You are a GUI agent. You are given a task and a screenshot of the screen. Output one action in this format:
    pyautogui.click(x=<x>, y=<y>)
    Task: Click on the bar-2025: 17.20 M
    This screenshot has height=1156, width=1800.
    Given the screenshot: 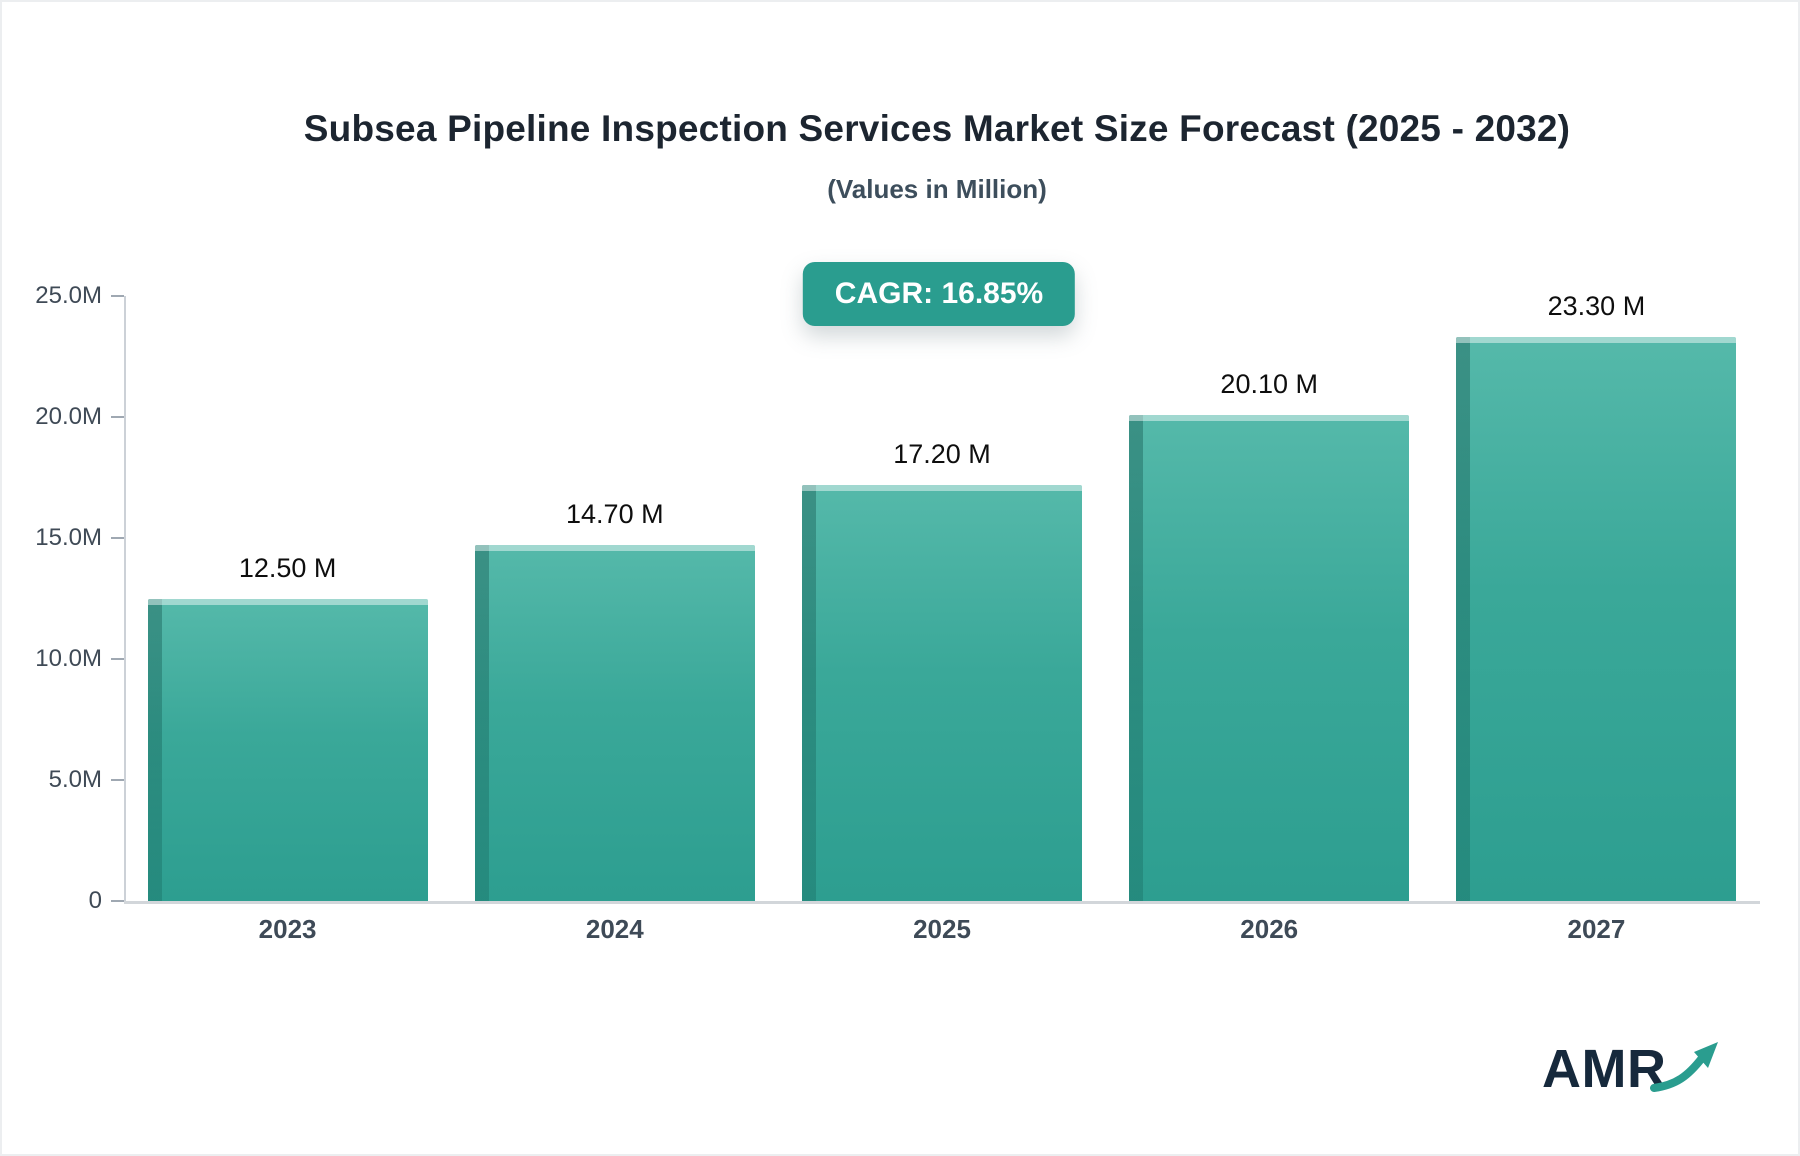 What is the action you would take?
    pyautogui.click(x=942, y=670)
    